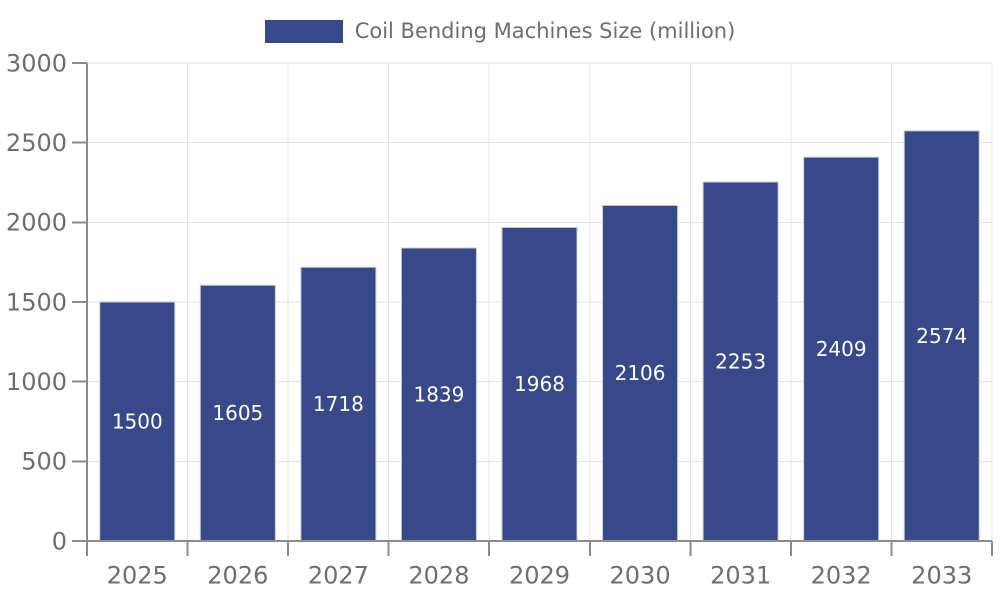  I want to click on bar-value-label: 2253, so click(740, 362).